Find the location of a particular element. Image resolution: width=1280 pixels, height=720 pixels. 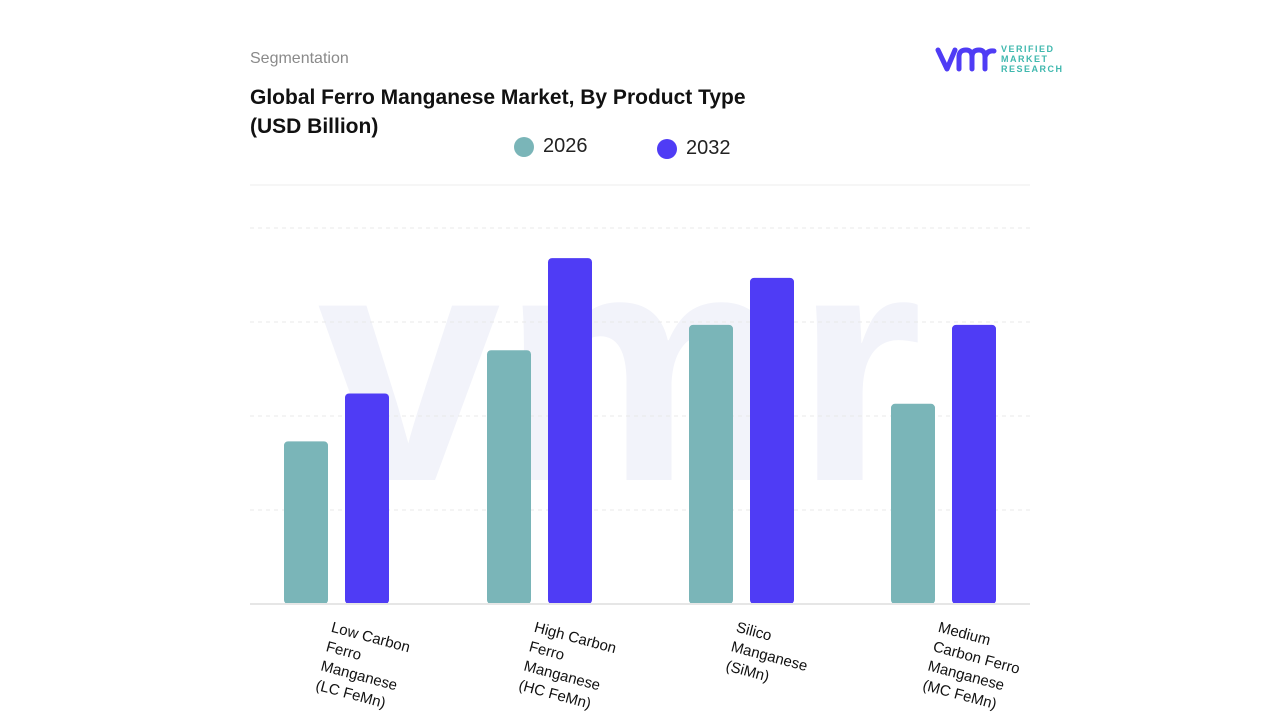

legend-label-2026: 2026 is located at coordinates (565, 146).